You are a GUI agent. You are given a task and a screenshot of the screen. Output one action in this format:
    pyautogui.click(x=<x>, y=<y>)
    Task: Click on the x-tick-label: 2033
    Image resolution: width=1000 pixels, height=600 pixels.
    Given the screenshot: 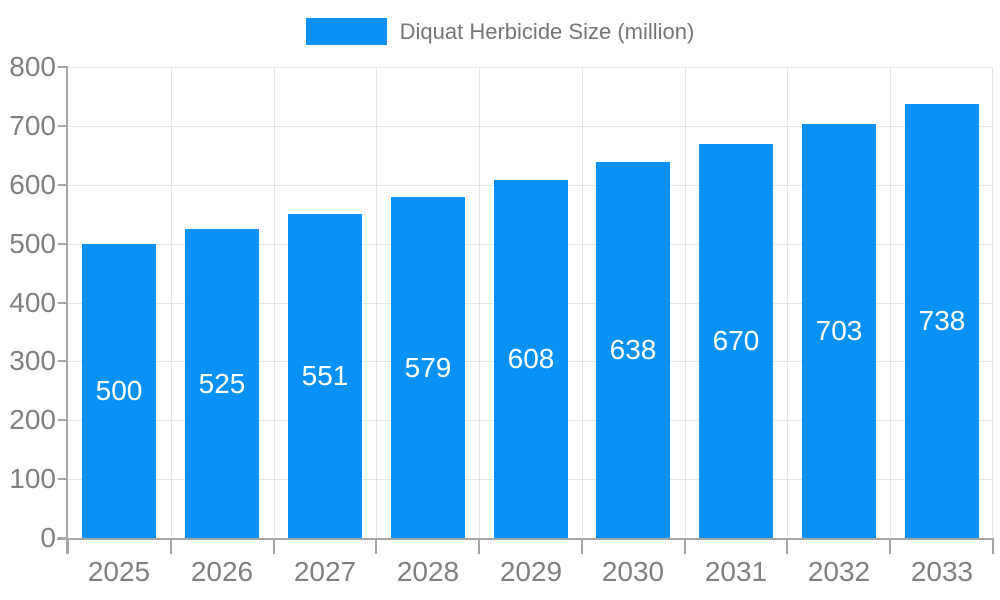 What is the action you would take?
    pyautogui.click(x=942, y=571)
    